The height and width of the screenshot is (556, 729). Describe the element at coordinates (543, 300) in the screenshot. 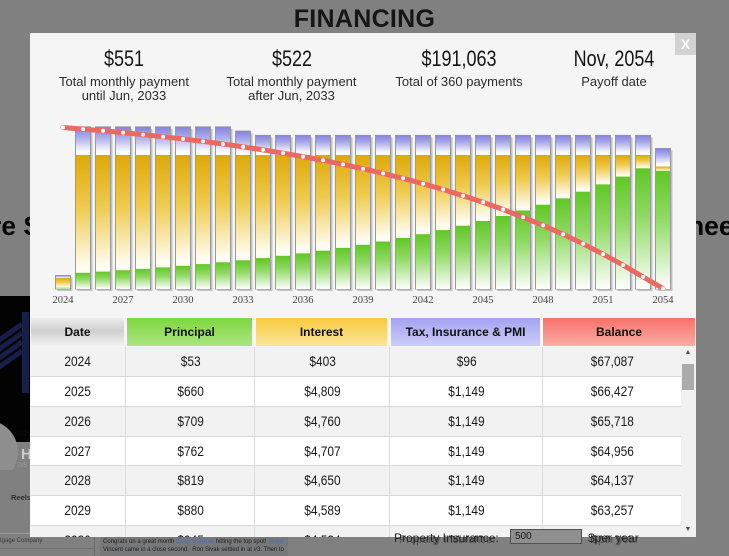

I see `svg-text: 2048` at that location.